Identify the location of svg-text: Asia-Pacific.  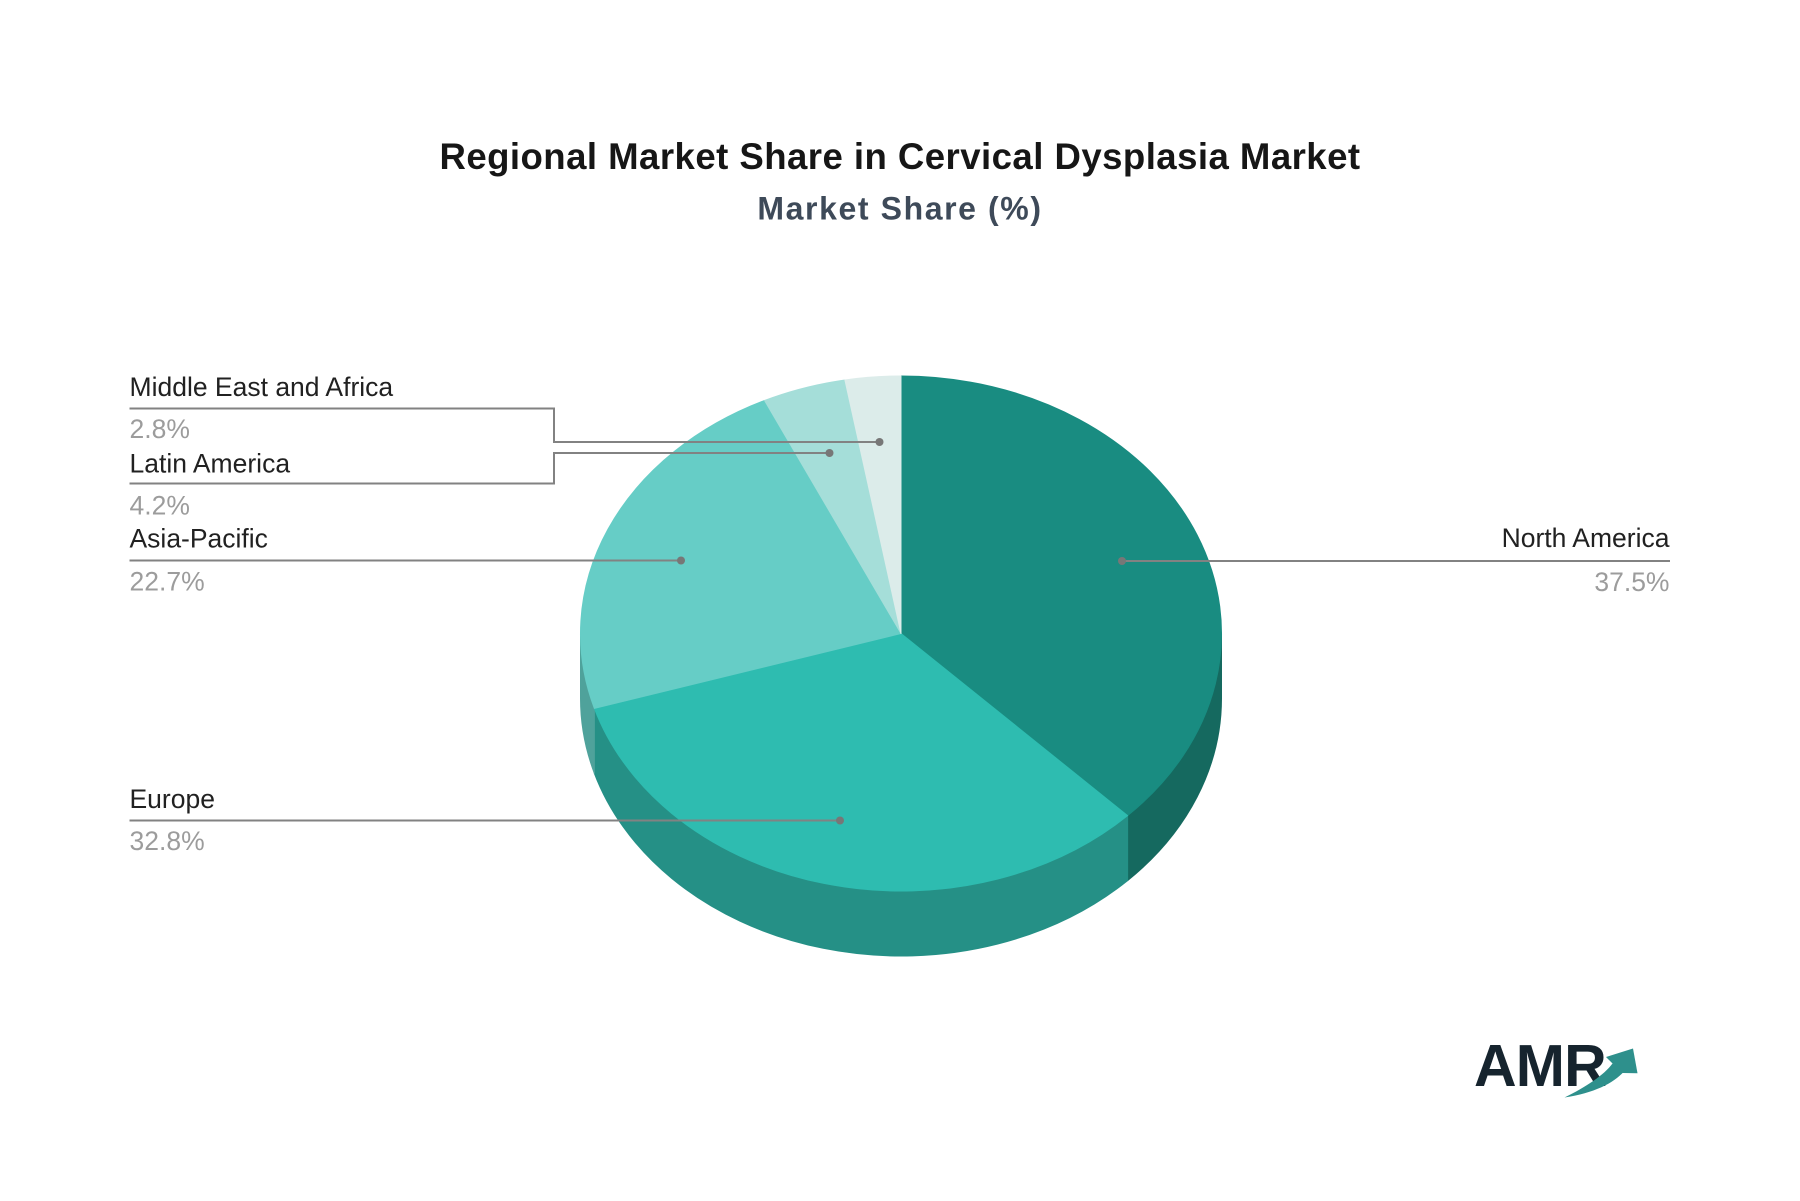
(199, 539).